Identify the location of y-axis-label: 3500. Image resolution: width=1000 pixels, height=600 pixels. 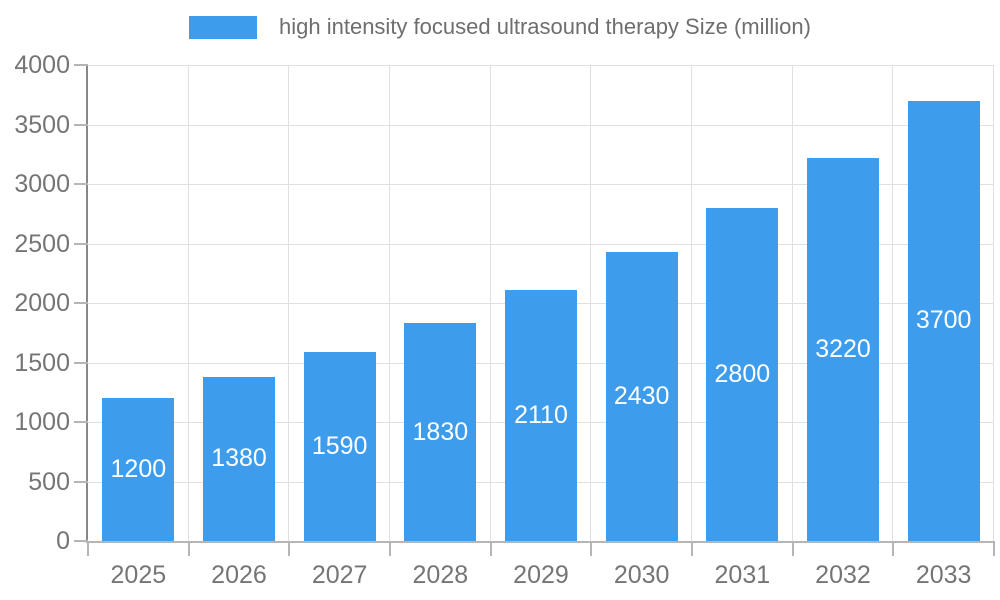
(42, 124).